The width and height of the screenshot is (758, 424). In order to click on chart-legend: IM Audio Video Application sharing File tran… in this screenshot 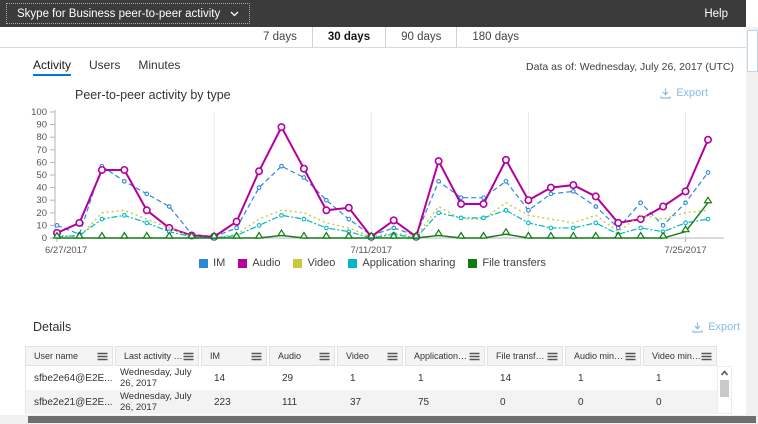, I will do `click(372, 263)`.